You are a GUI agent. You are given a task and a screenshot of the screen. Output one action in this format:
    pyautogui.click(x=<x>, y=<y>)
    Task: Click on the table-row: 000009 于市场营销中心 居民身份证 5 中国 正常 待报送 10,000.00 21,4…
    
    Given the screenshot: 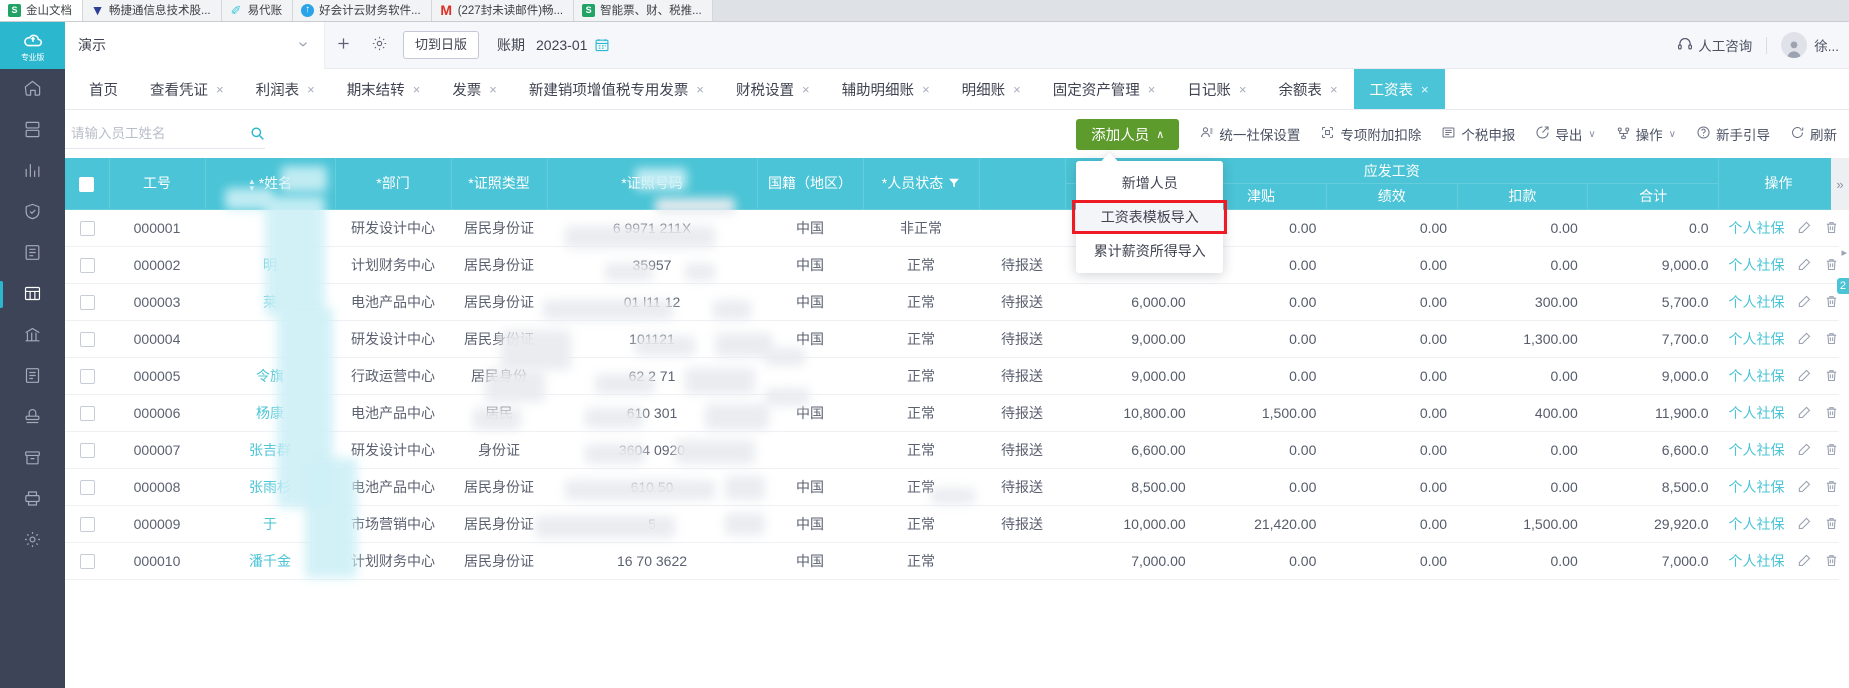 What is the action you would take?
    pyautogui.click(x=952, y=524)
    